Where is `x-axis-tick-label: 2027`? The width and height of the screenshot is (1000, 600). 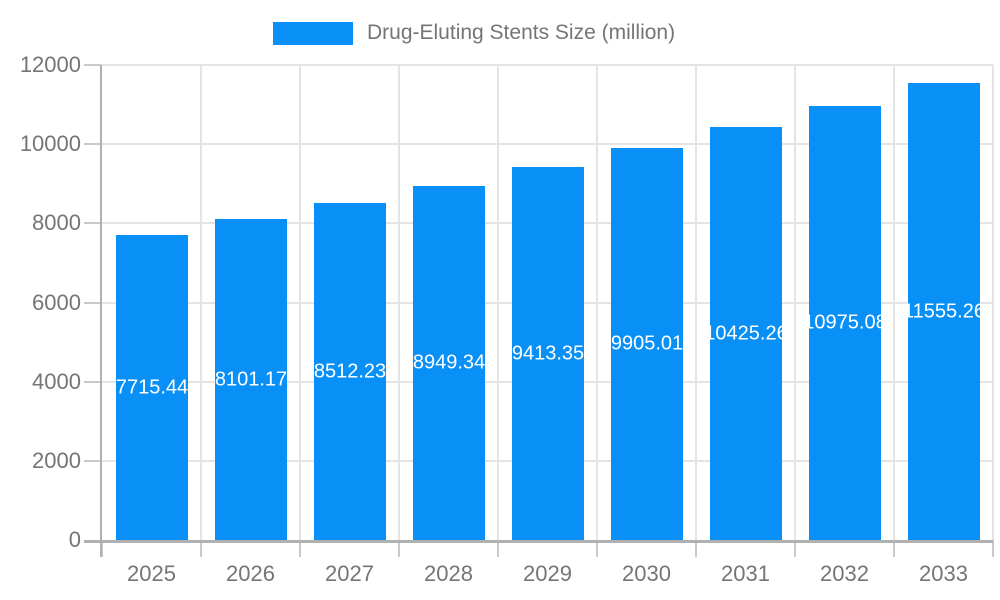 x-axis-tick-label: 2027 is located at coordinates (349, 573).